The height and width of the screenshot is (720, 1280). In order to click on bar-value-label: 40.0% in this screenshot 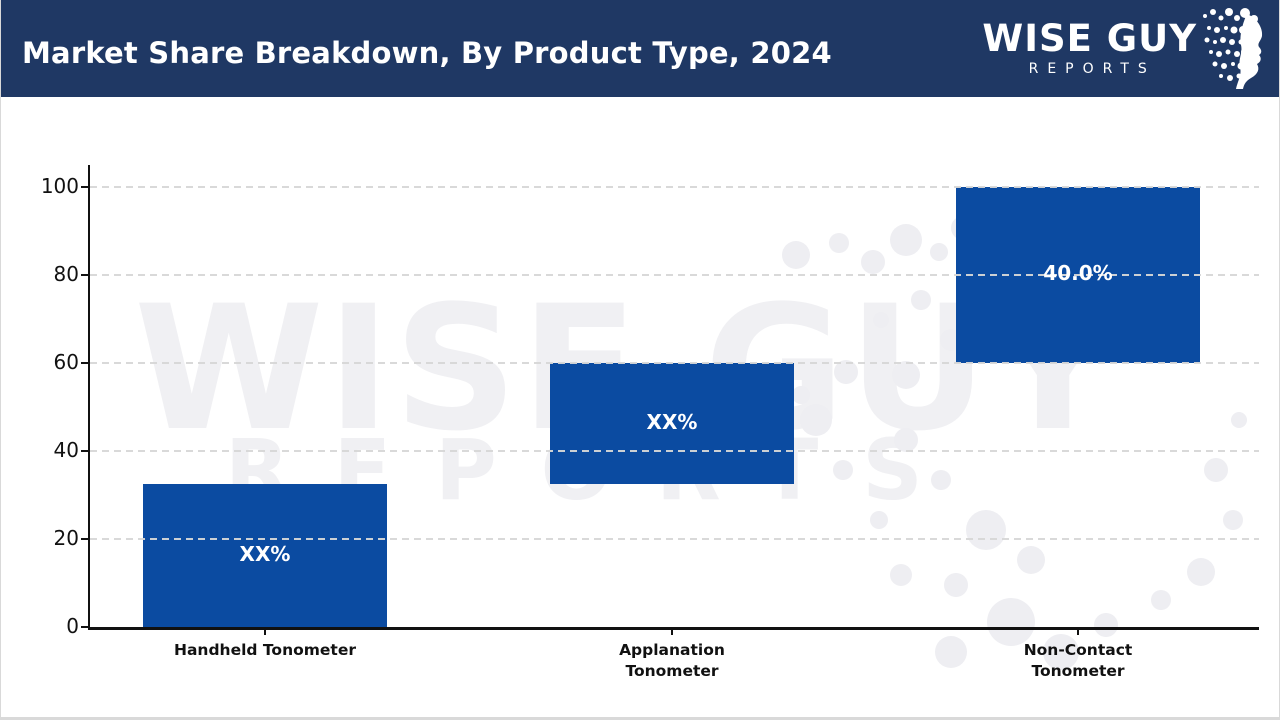, I will do `click(1078, 273)`.